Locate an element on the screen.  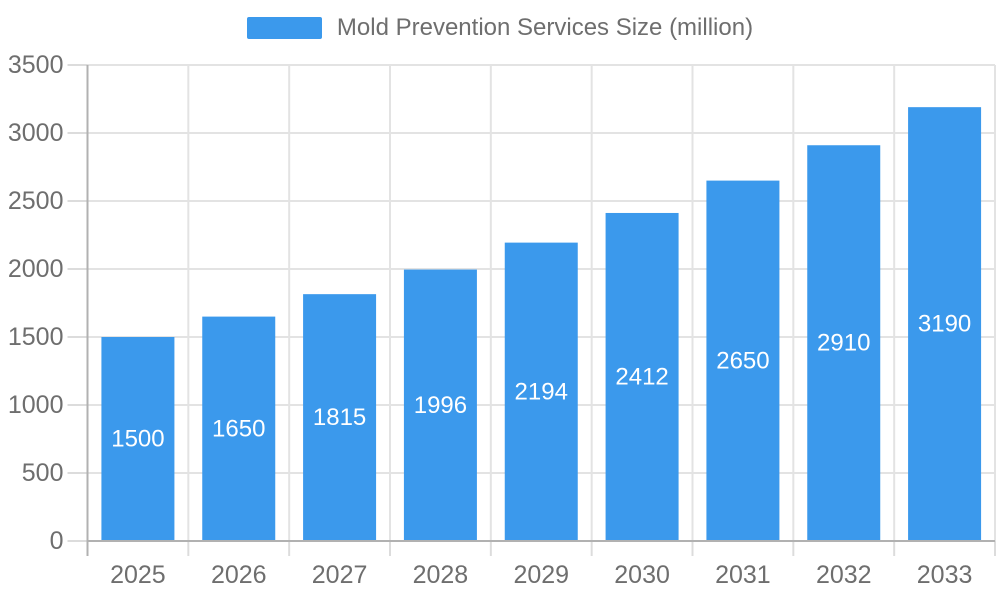
bar-value-label: 1650 is located at coordinates (238, 428).